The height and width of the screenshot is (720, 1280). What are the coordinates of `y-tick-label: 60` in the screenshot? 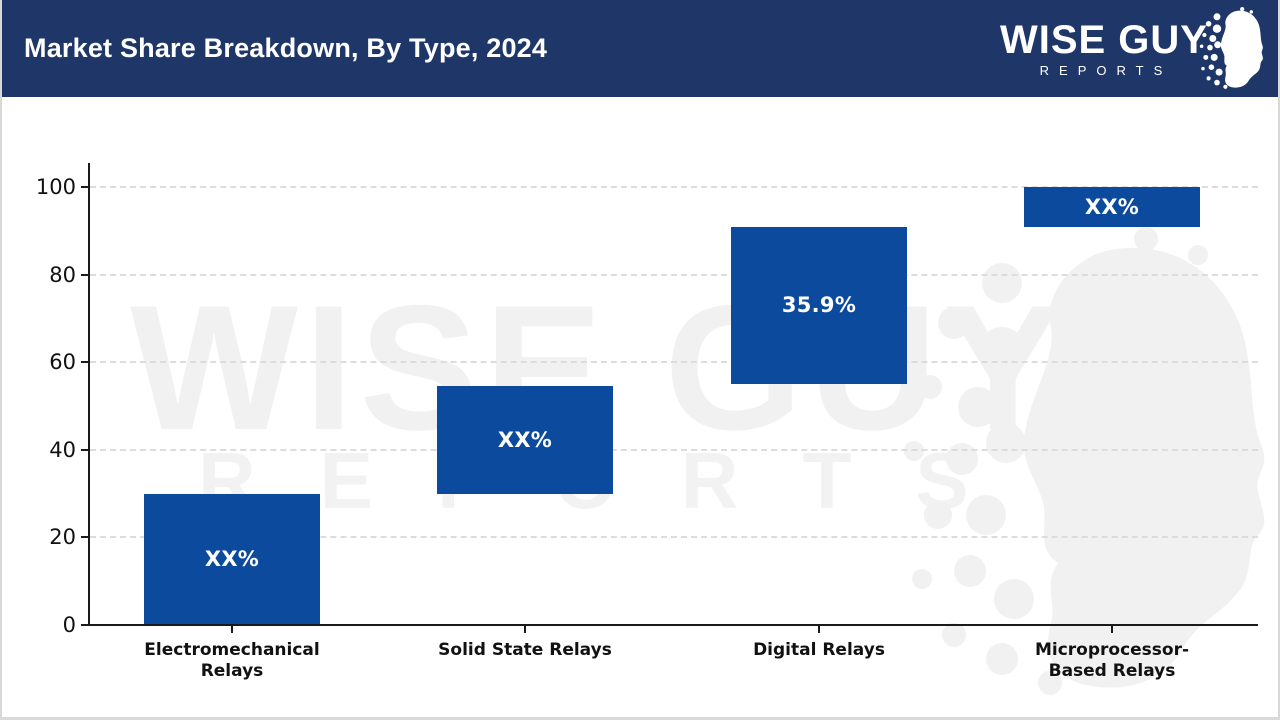 It's located at (62, 362).